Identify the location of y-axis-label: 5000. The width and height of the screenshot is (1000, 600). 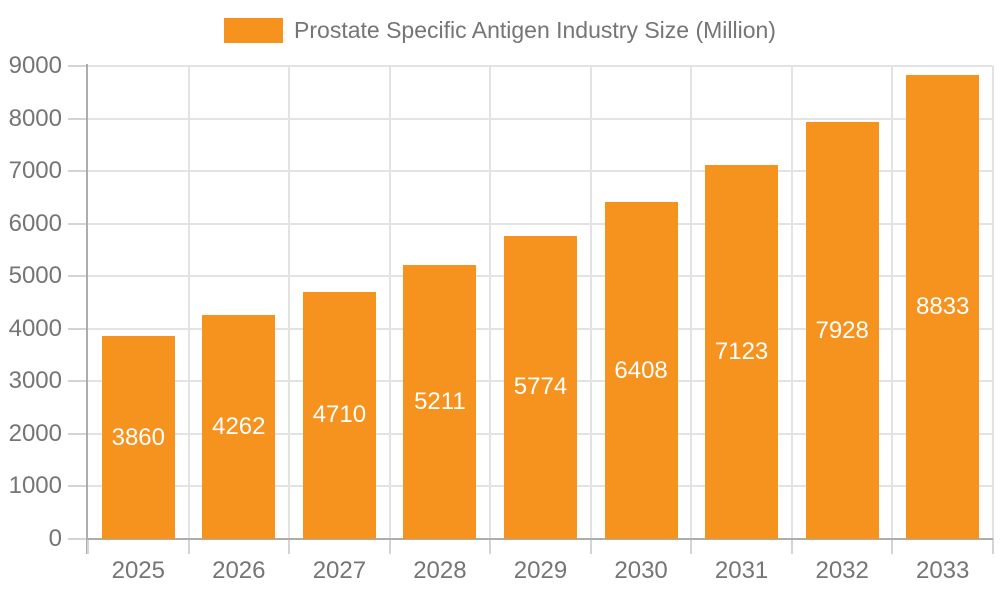
(35, 276).